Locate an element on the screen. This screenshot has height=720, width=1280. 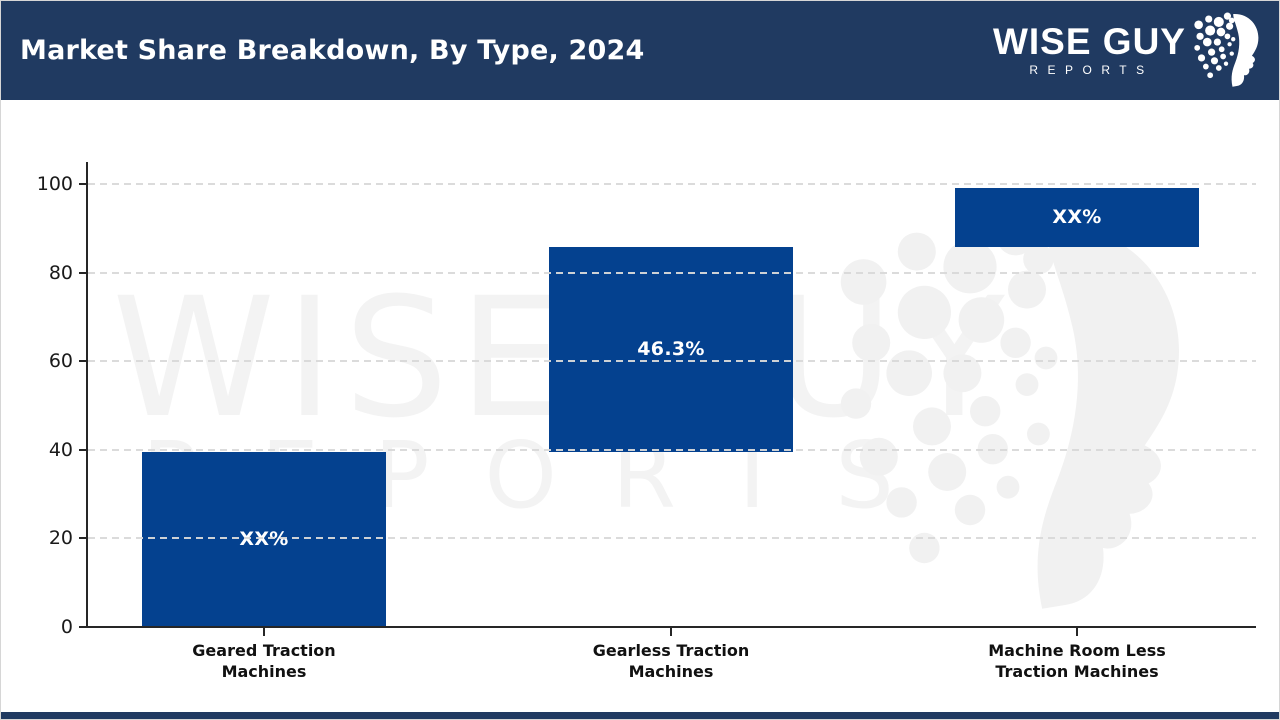
x-category-label: Gearless Traction Machines is located at coordinates (671, 661).